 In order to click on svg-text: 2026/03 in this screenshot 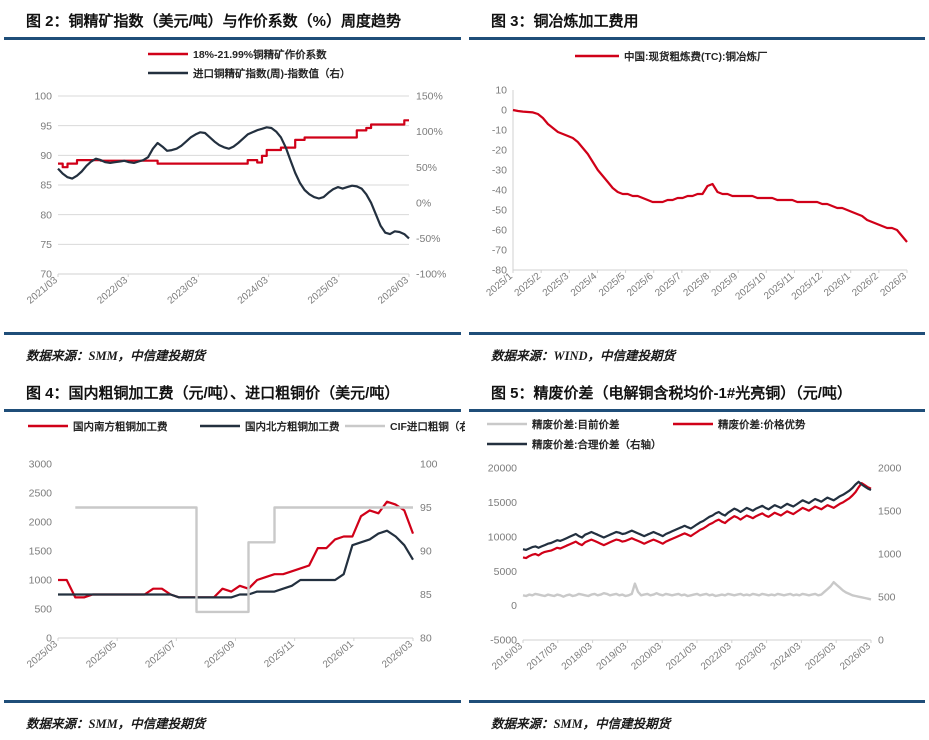, I will do `click(397, 655)`.